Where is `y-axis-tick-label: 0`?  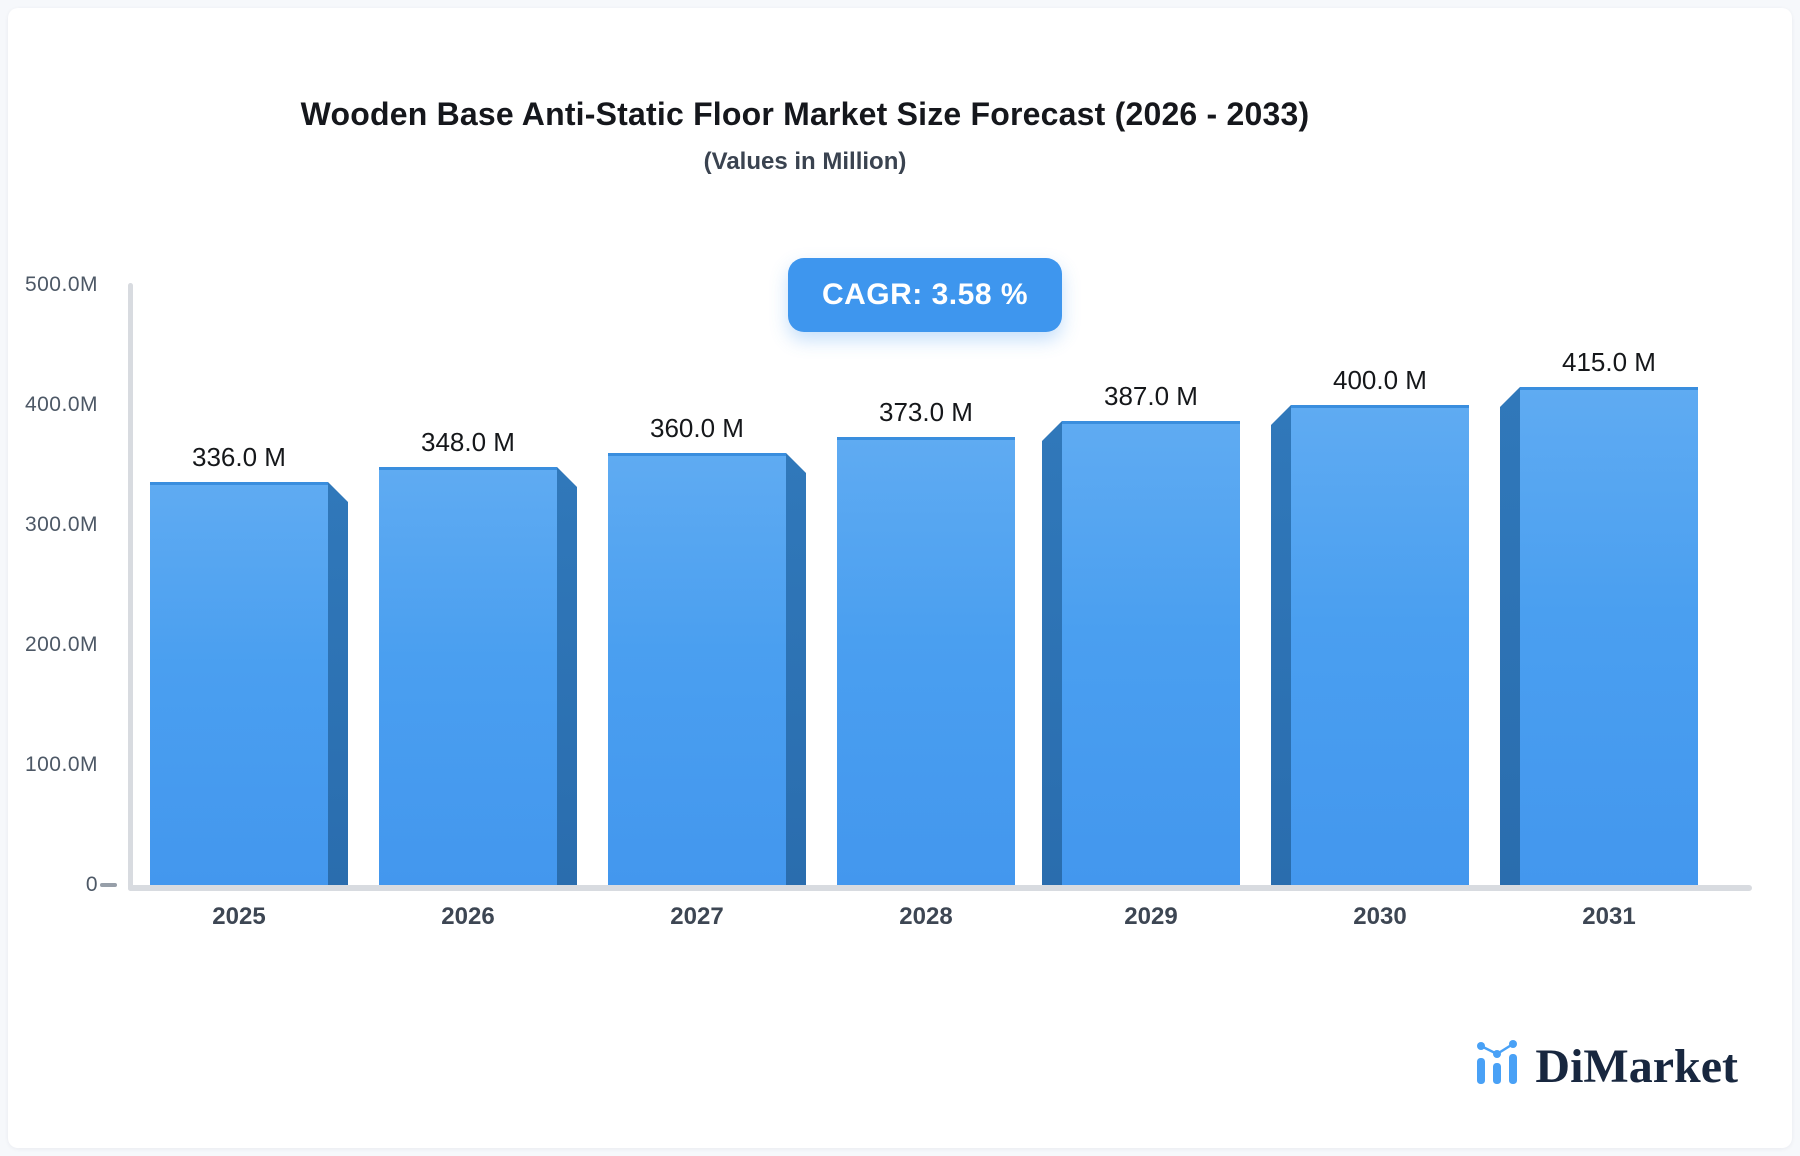 y-axis-tick-label: 0 is located at coordinates (91, 884).